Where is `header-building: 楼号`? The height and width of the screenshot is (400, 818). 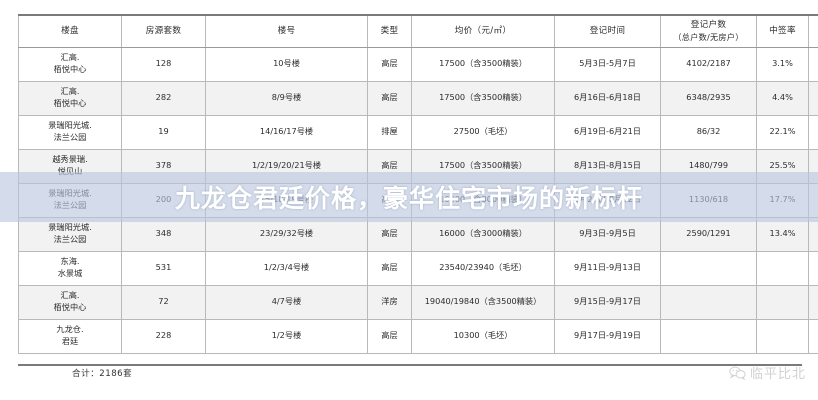 header-building: 楼号 is located at coordinates (286, 31).